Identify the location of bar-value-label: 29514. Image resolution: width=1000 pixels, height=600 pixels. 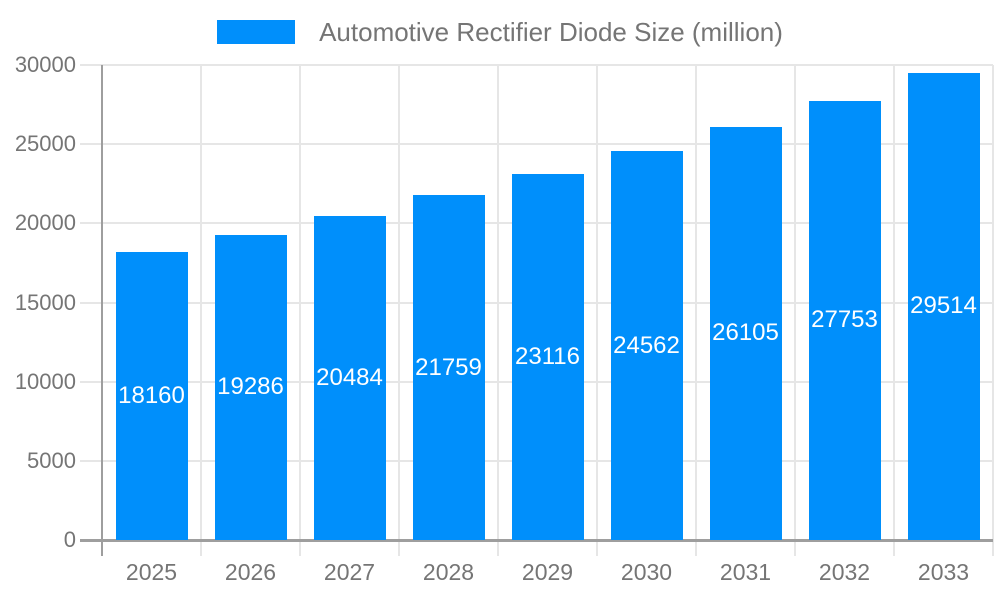
(943, 306).